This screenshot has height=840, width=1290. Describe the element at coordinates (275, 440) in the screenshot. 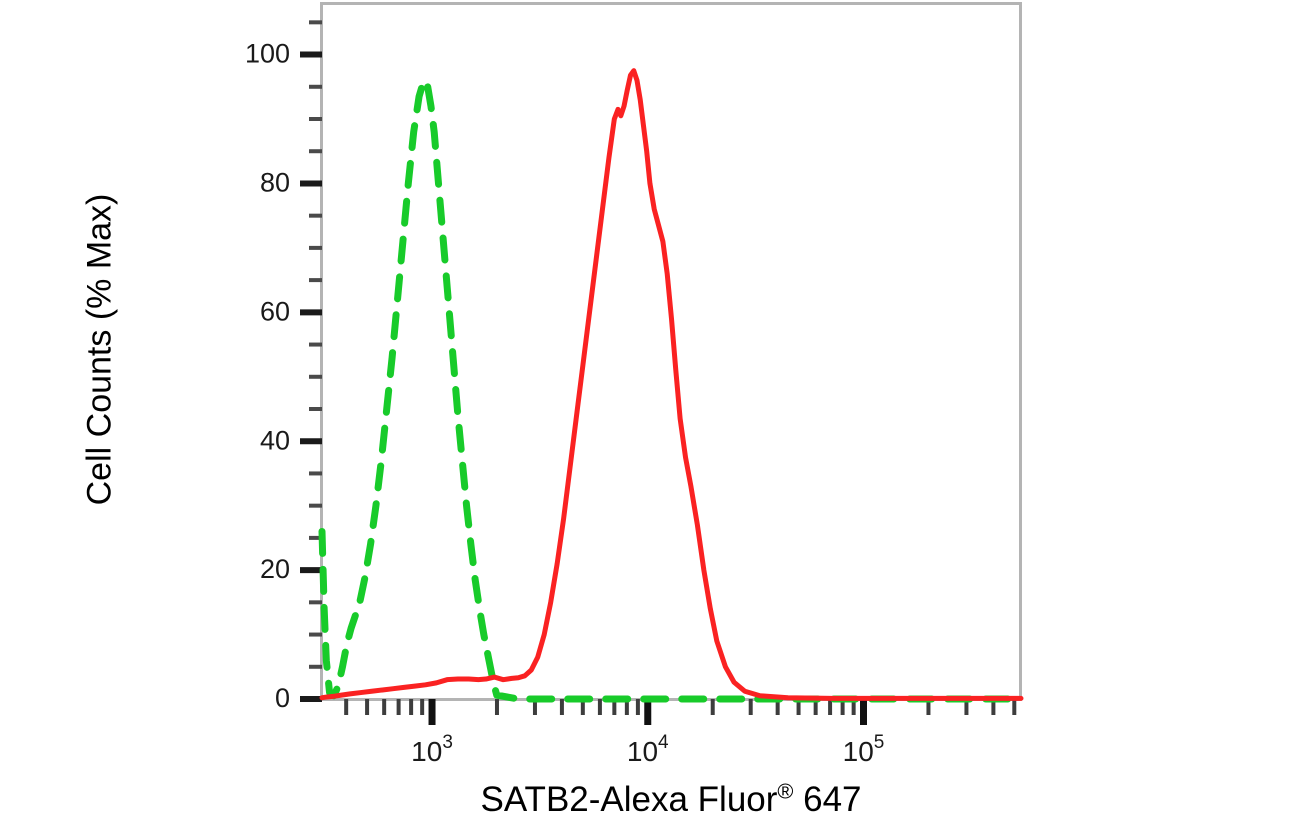

I see `y-tick-label: 40` at that location.